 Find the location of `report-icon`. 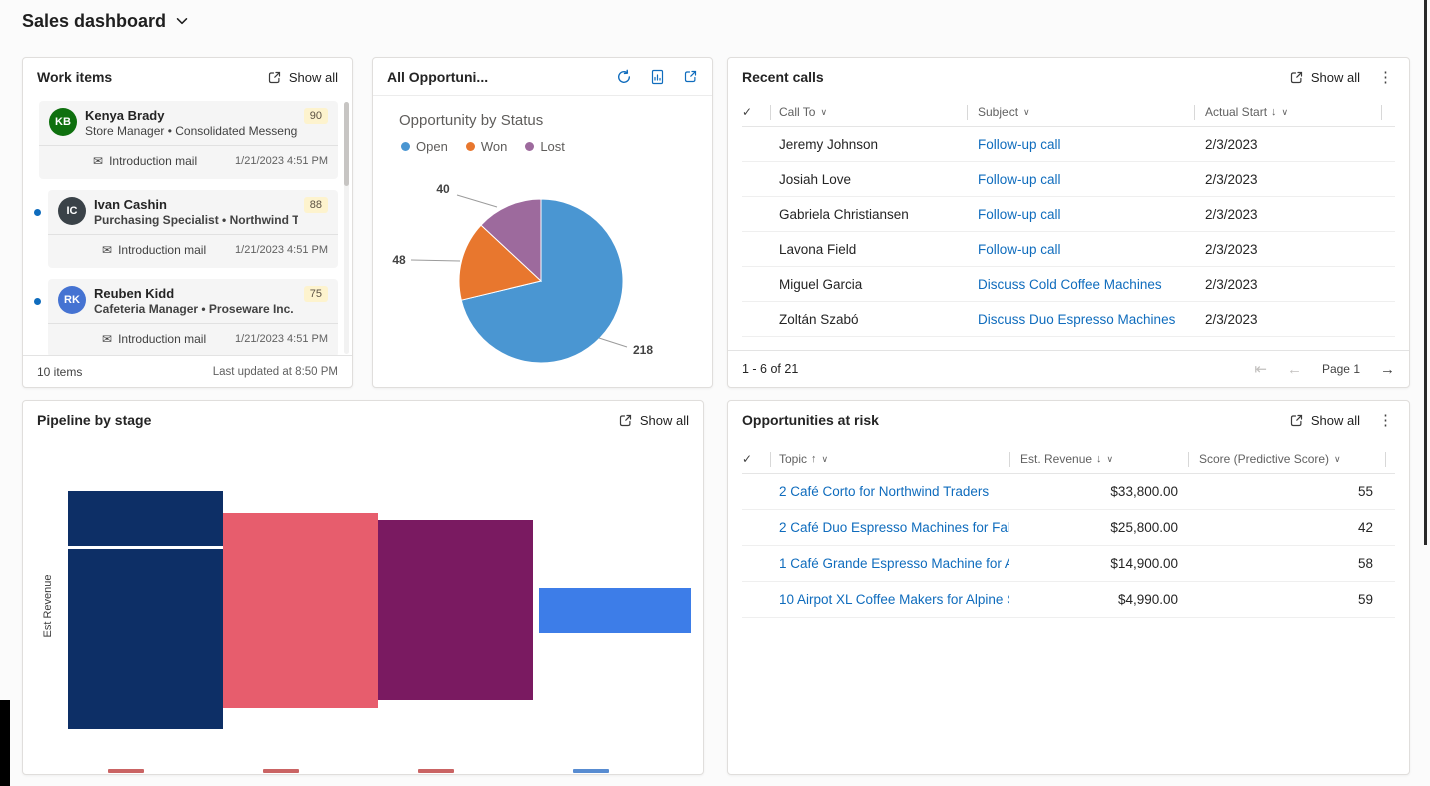

report-icon is located at coordinates (657, 77).